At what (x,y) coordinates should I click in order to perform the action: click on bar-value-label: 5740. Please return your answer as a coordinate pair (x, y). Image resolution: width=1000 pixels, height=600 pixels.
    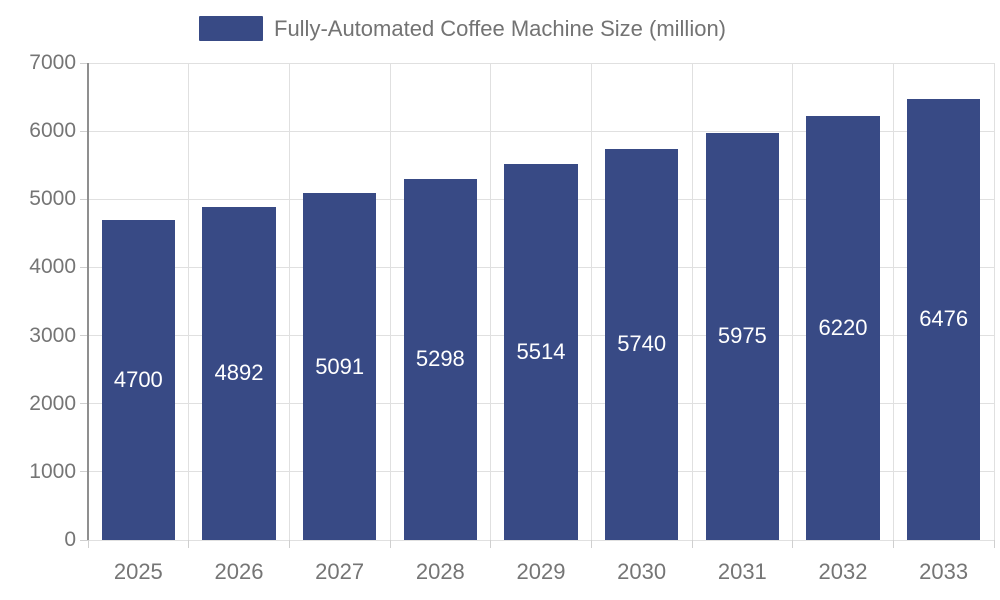
    Looking at the image, I should click on (642, 344).